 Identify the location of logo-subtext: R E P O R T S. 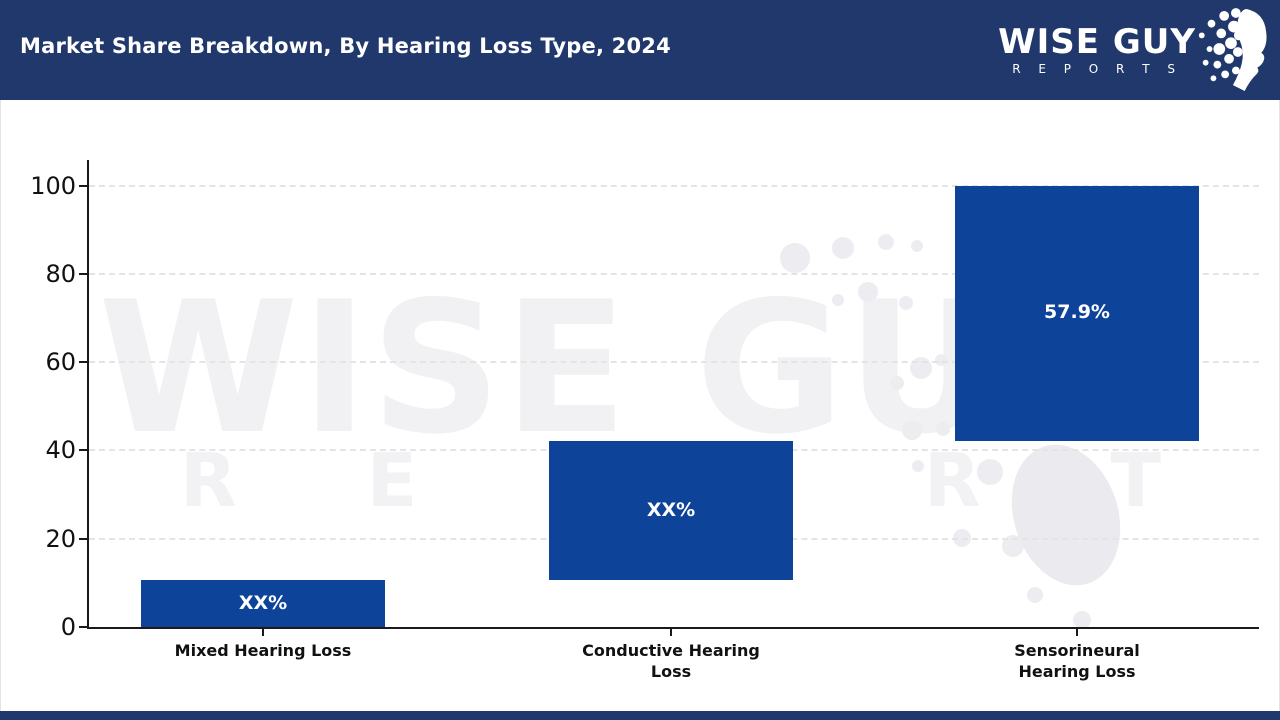
(1097, 69).